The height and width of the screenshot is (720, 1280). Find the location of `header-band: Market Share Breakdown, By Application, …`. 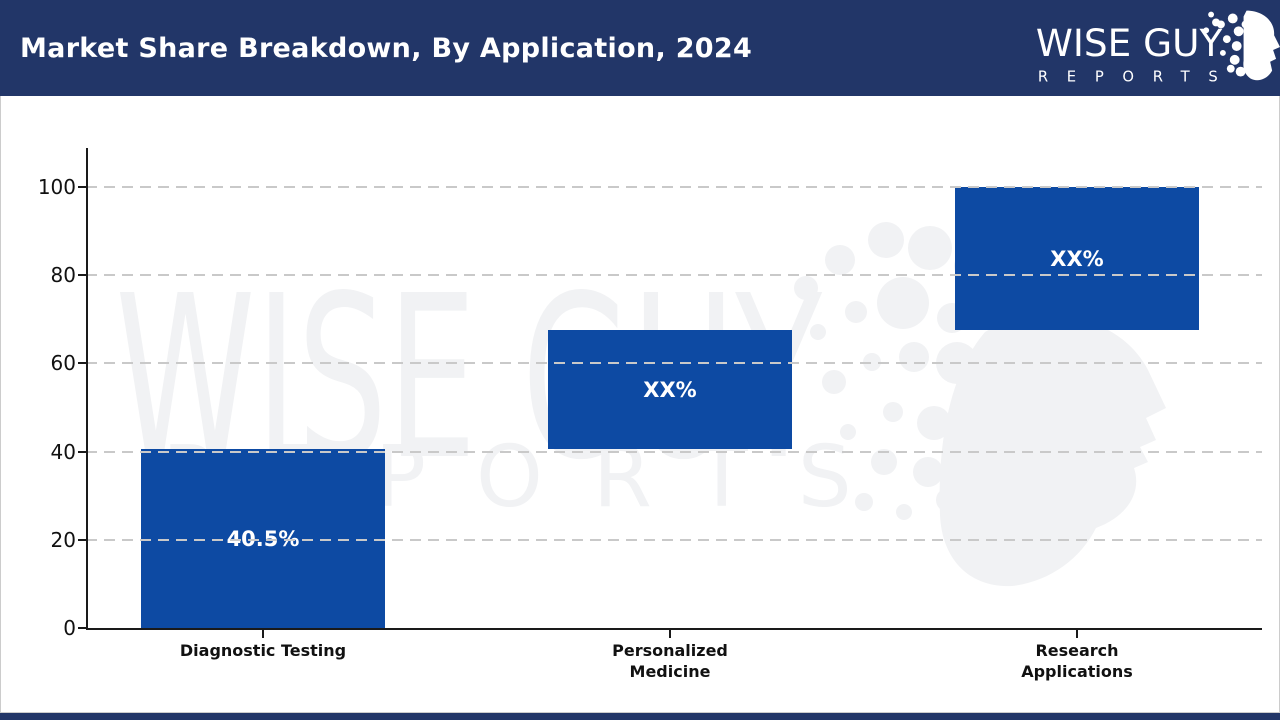

header-band: Market Share Breakdown, By Application, … is located at coordinates (640, 48).